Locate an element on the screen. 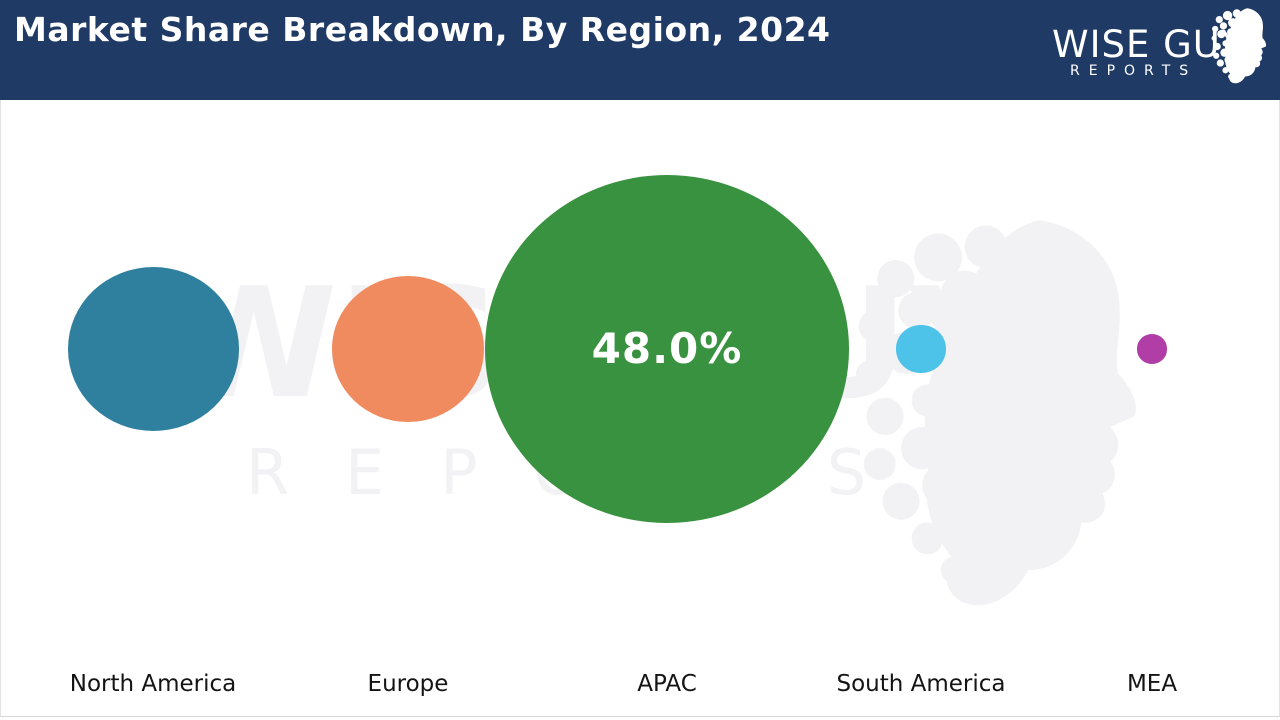  bubble-apac: 48.0% is located at coordinates (667, 349).